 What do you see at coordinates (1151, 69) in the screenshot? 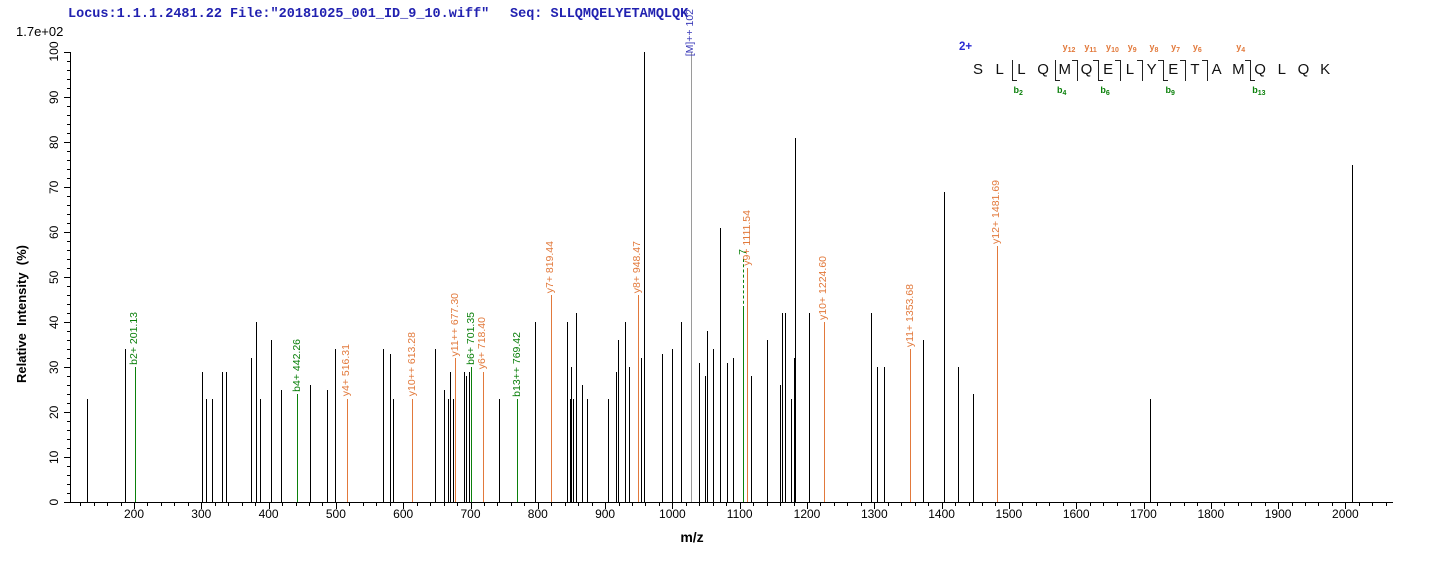
I see `sequence-residue: Y` at bounding box center [1151, 69].